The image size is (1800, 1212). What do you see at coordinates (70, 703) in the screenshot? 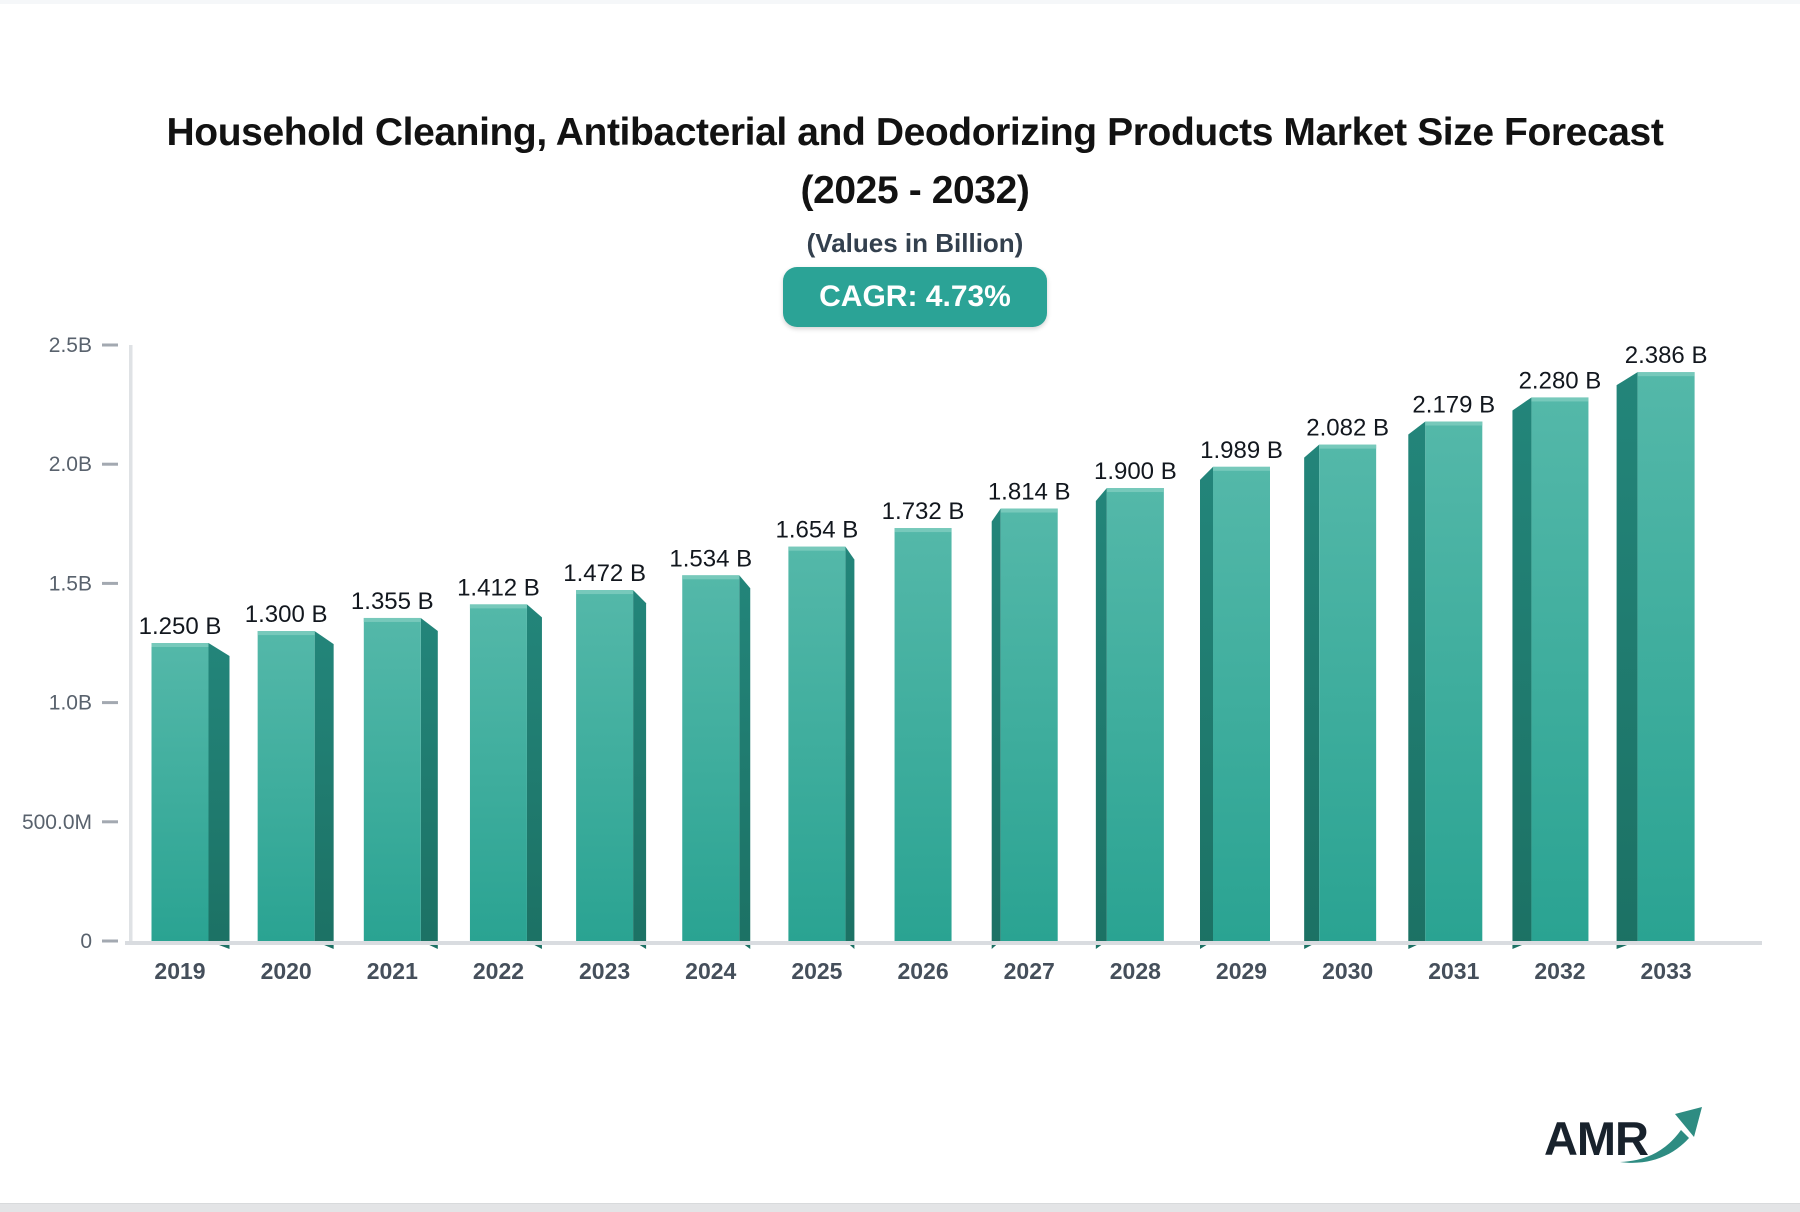
I see `y-tick-label-2: 1.0B` at bounding box center [70, 703].